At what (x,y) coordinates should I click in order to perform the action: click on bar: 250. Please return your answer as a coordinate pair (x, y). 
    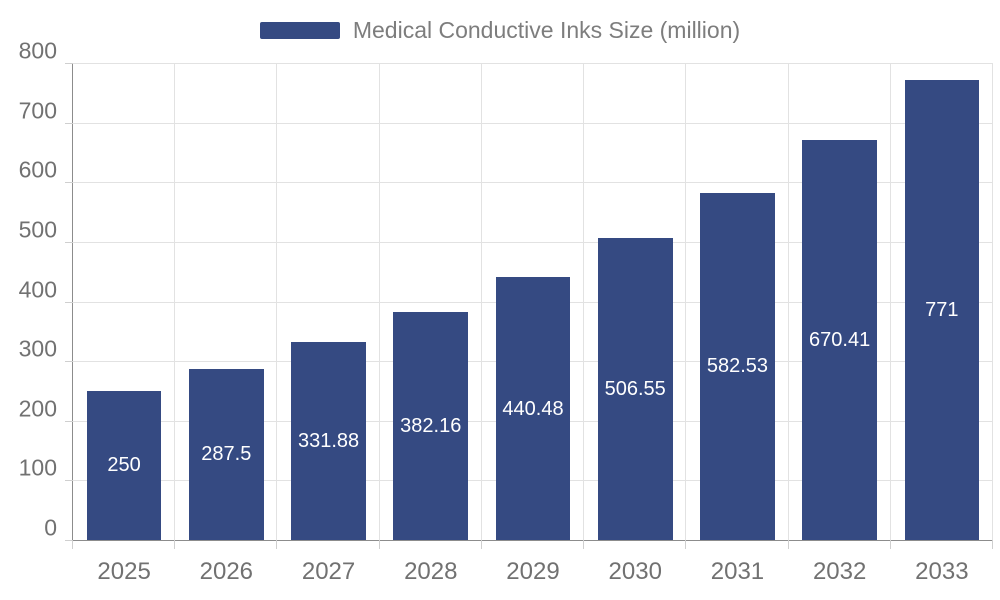
    Looking at the image, I should click on (124, 465).